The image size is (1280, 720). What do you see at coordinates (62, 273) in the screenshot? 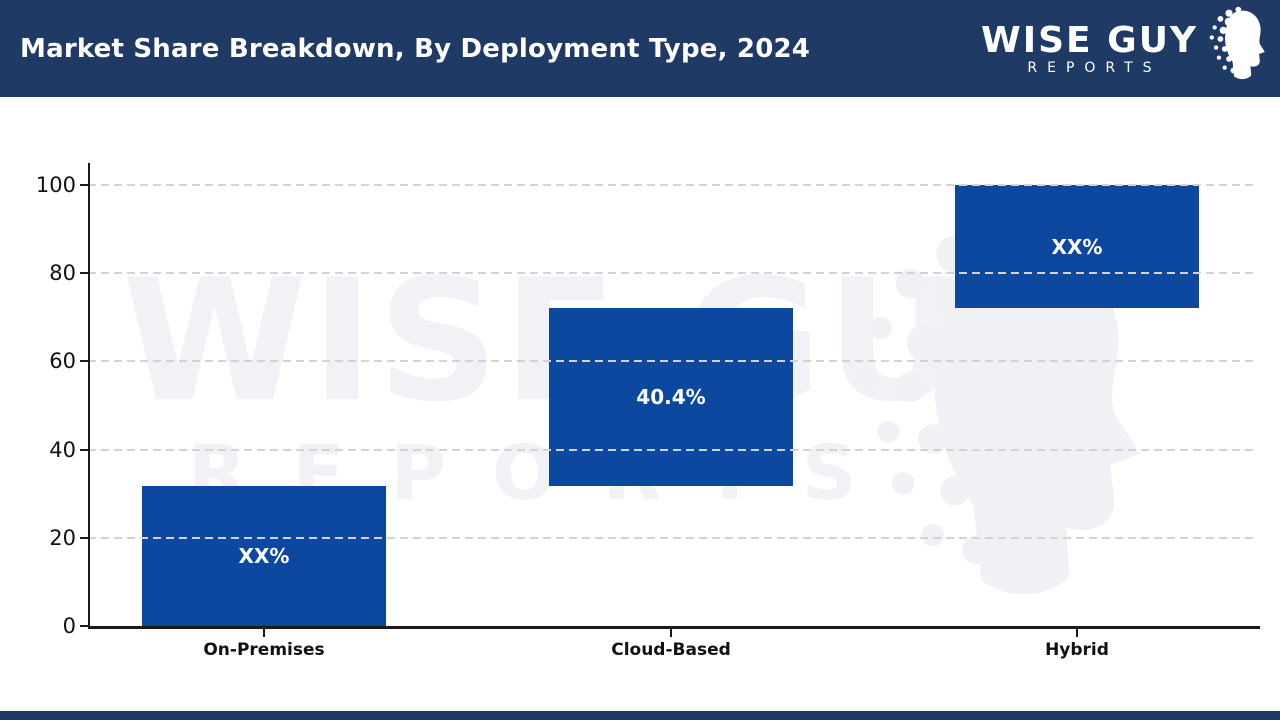
I see `y-tick-label-80: 80` at bounding box center [62, 273].